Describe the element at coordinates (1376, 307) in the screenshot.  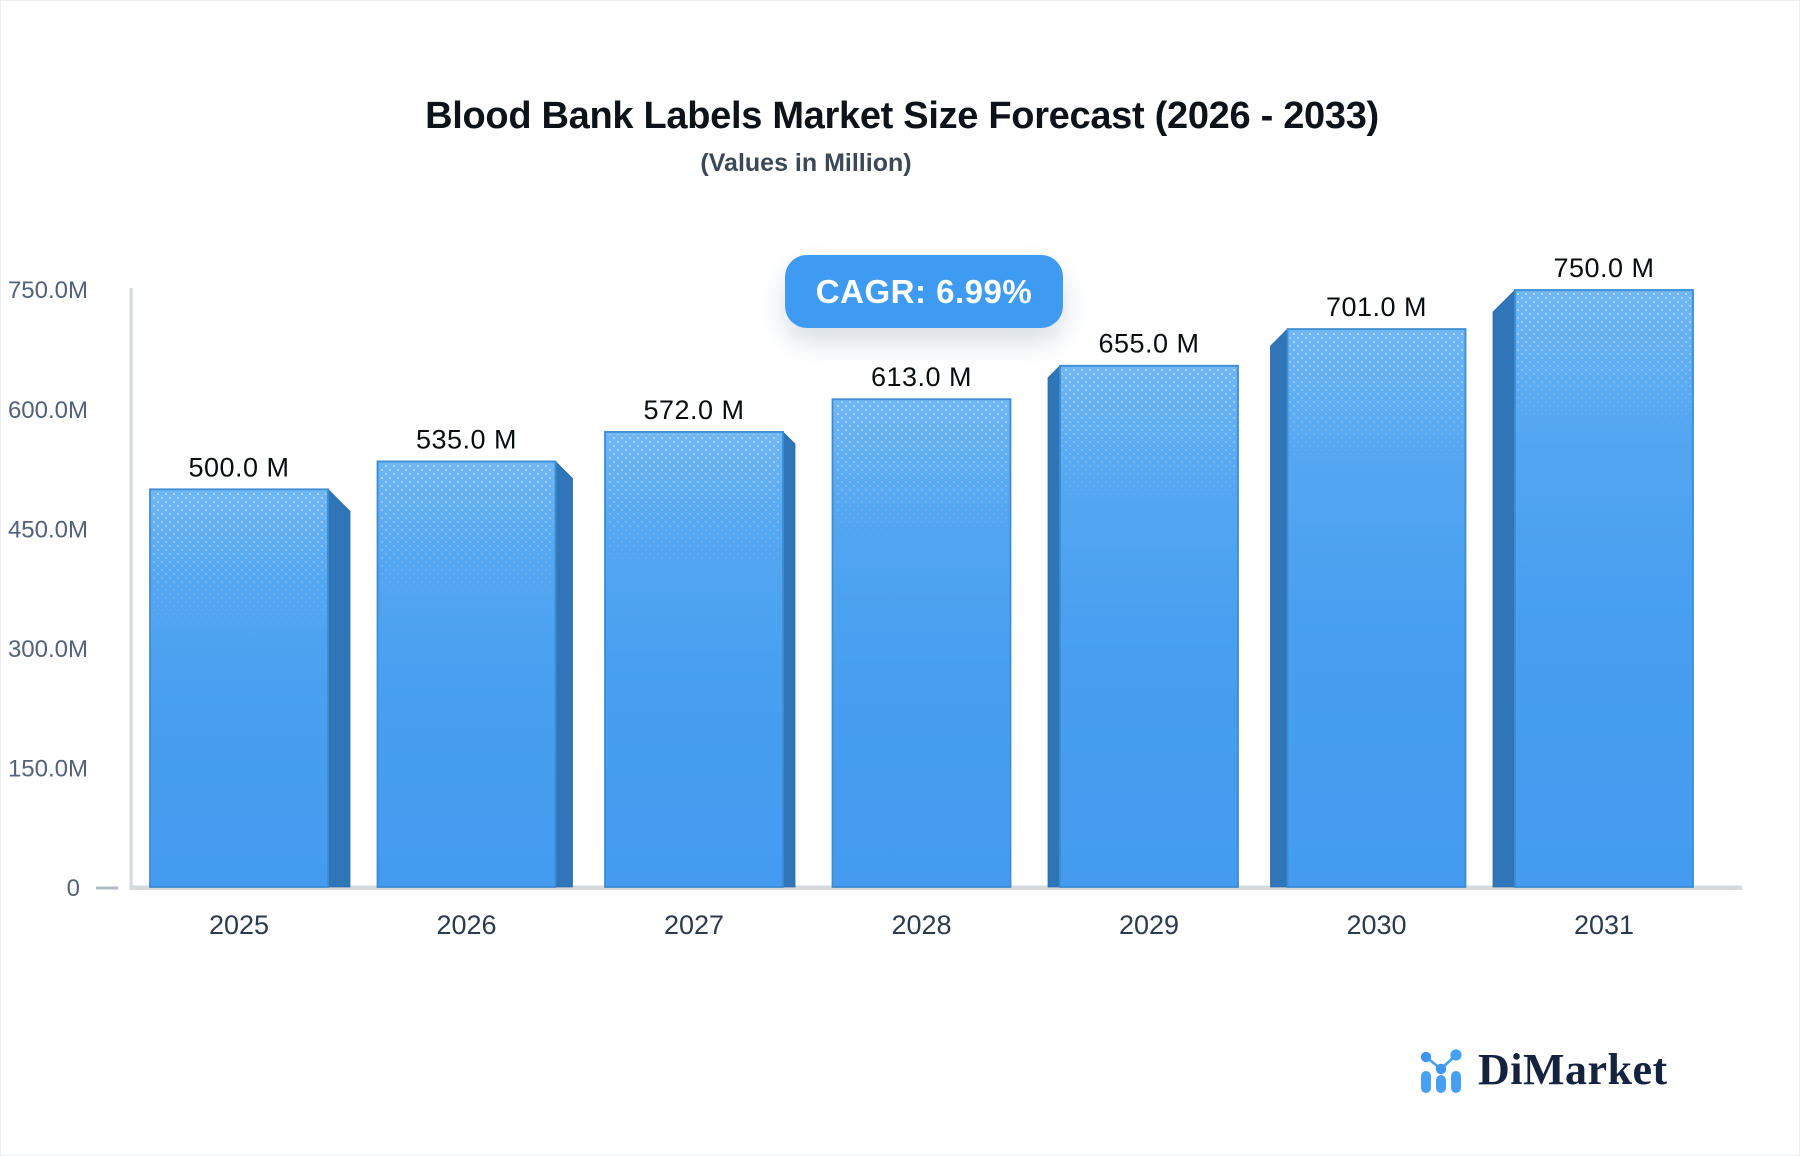
I see `bar-value-label: 701.0 M` at that location.